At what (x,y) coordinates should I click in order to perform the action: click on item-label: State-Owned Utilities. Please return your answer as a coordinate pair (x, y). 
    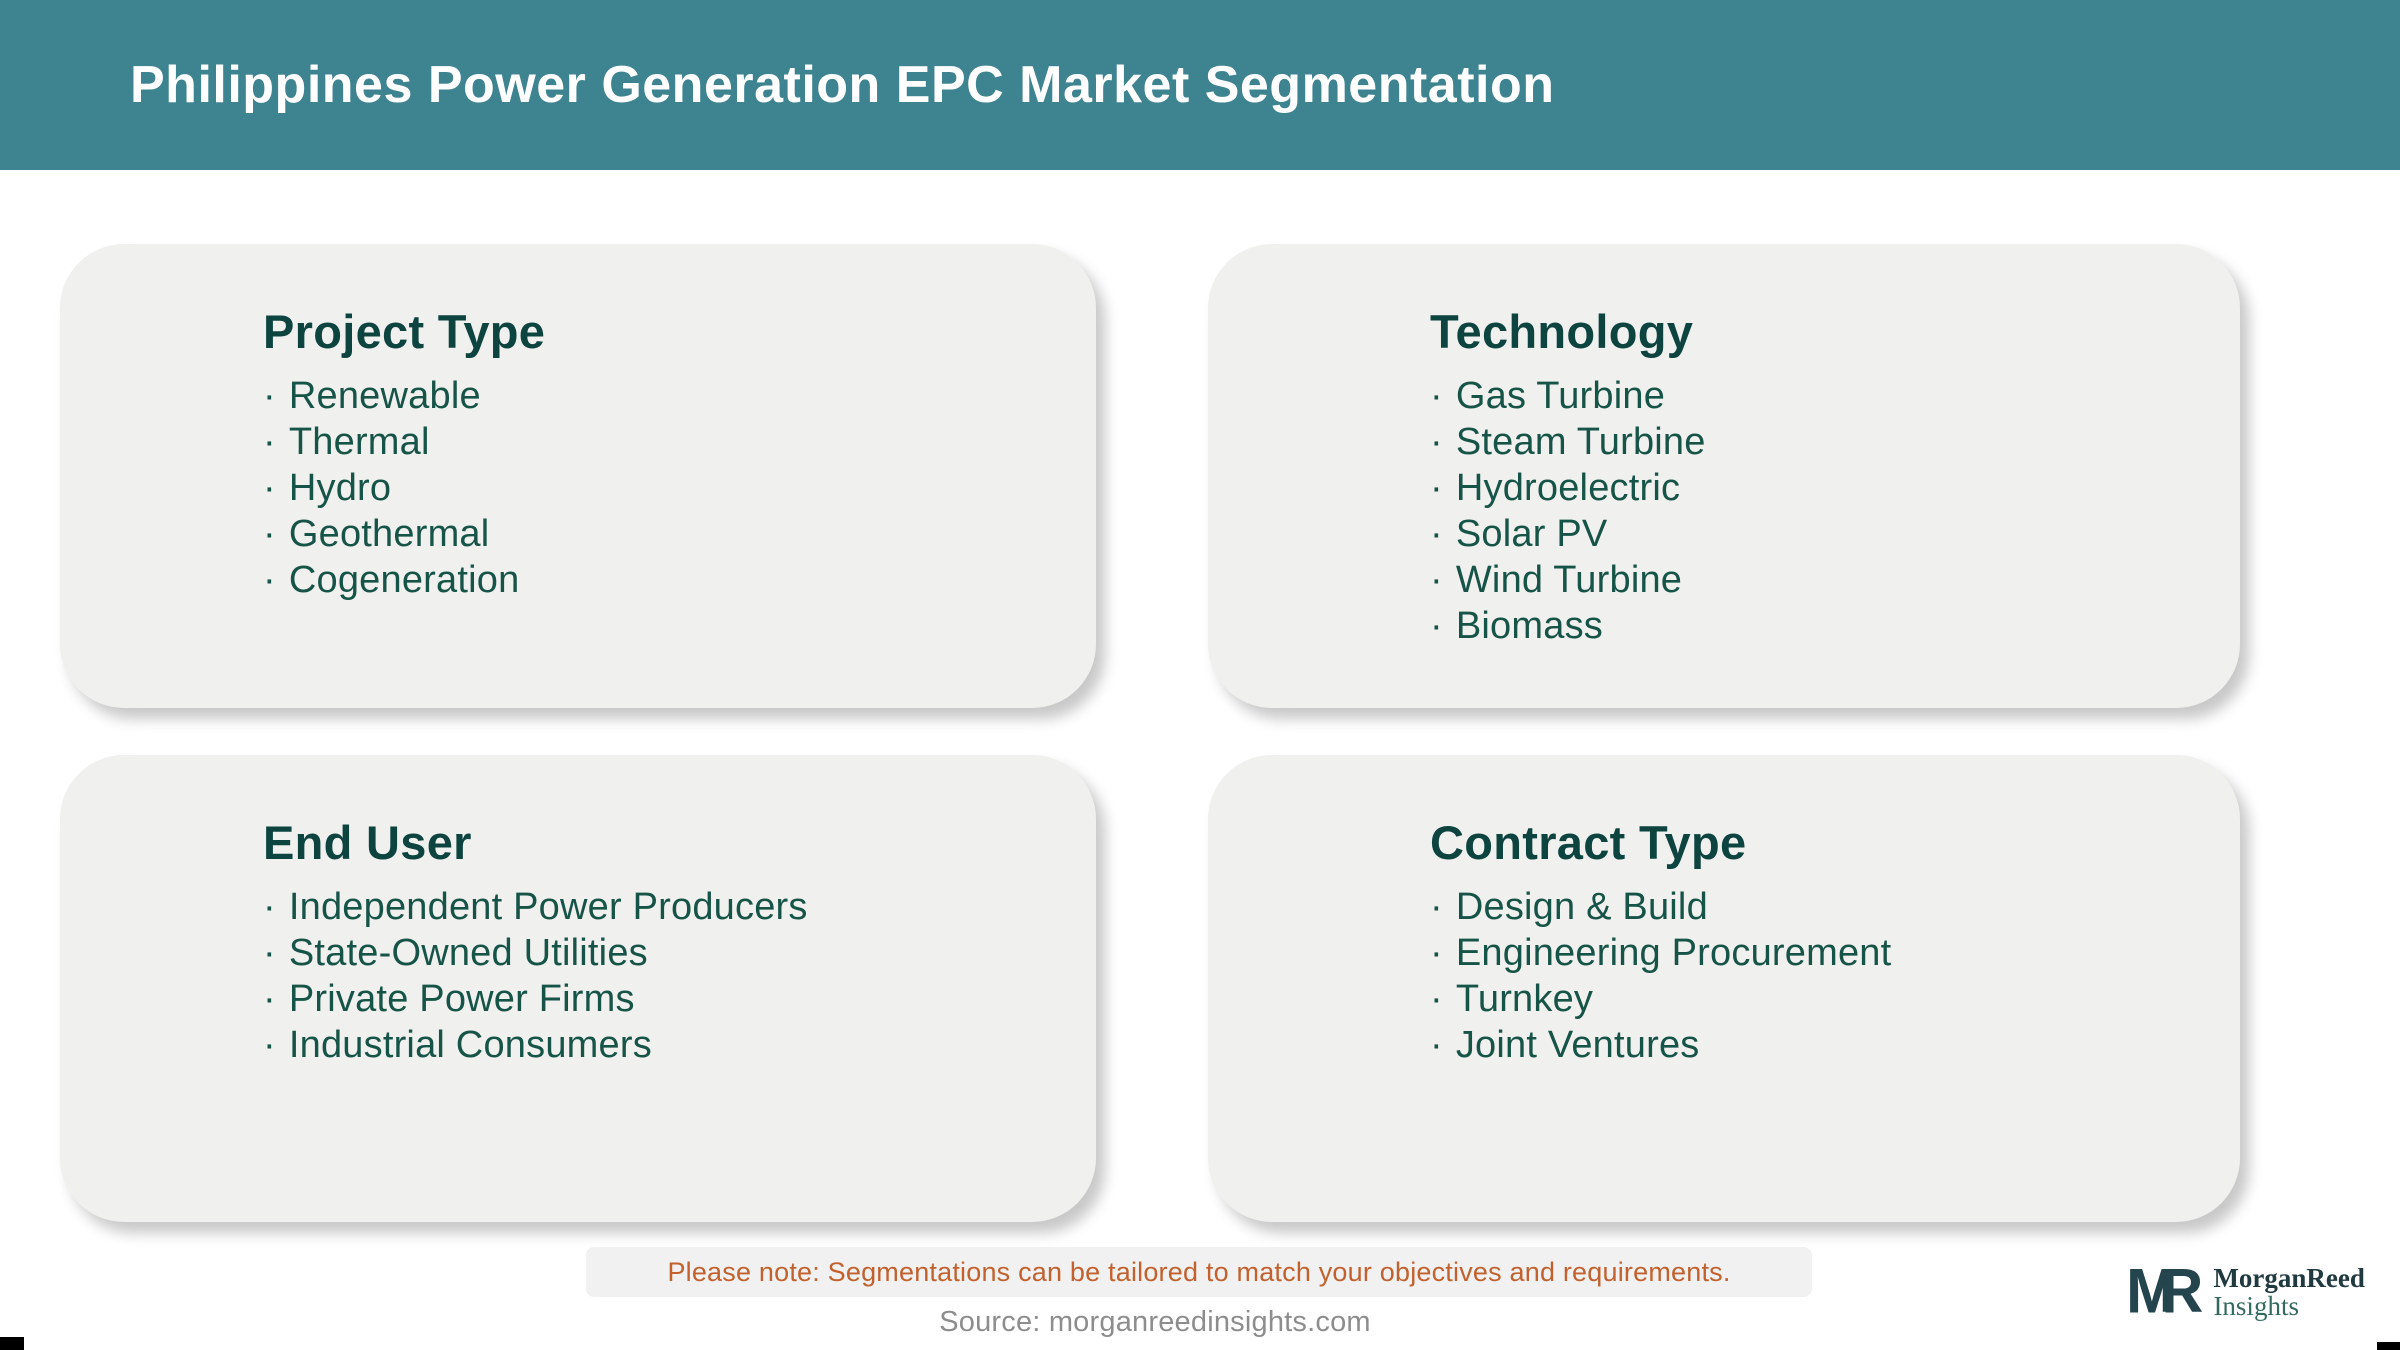
    Looking at the image, I should click on (468, 953).